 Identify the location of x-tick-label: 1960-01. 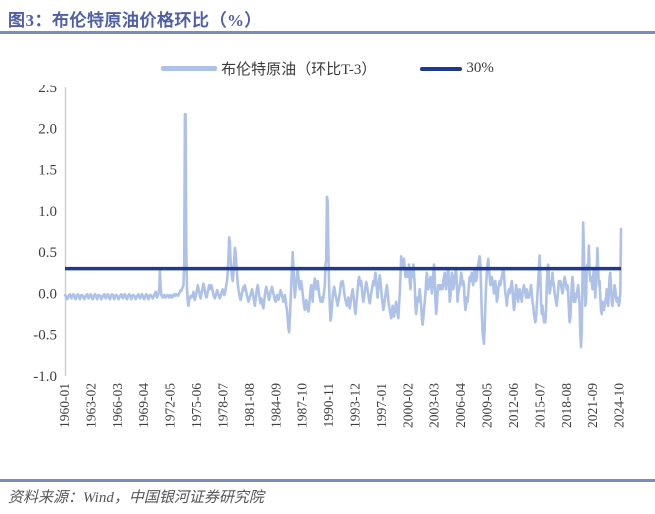
(64, 405).